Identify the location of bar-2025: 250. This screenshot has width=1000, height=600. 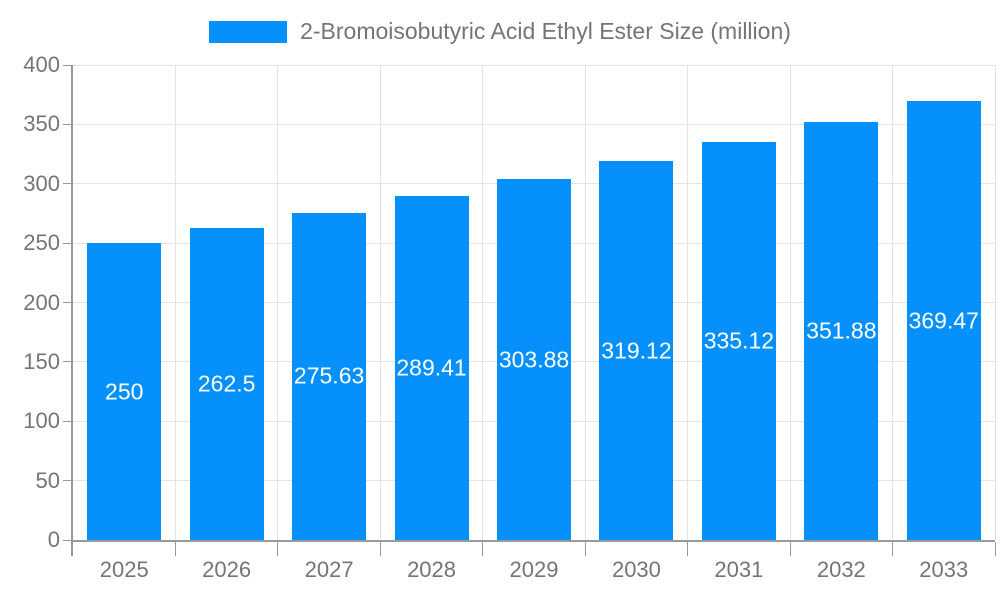
(124, 391).